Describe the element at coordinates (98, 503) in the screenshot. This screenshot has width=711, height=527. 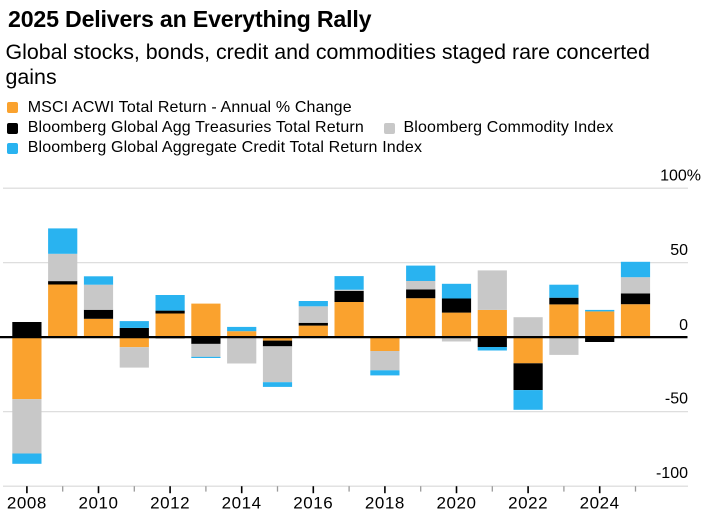
I see `svg-text: 2010` at that location.